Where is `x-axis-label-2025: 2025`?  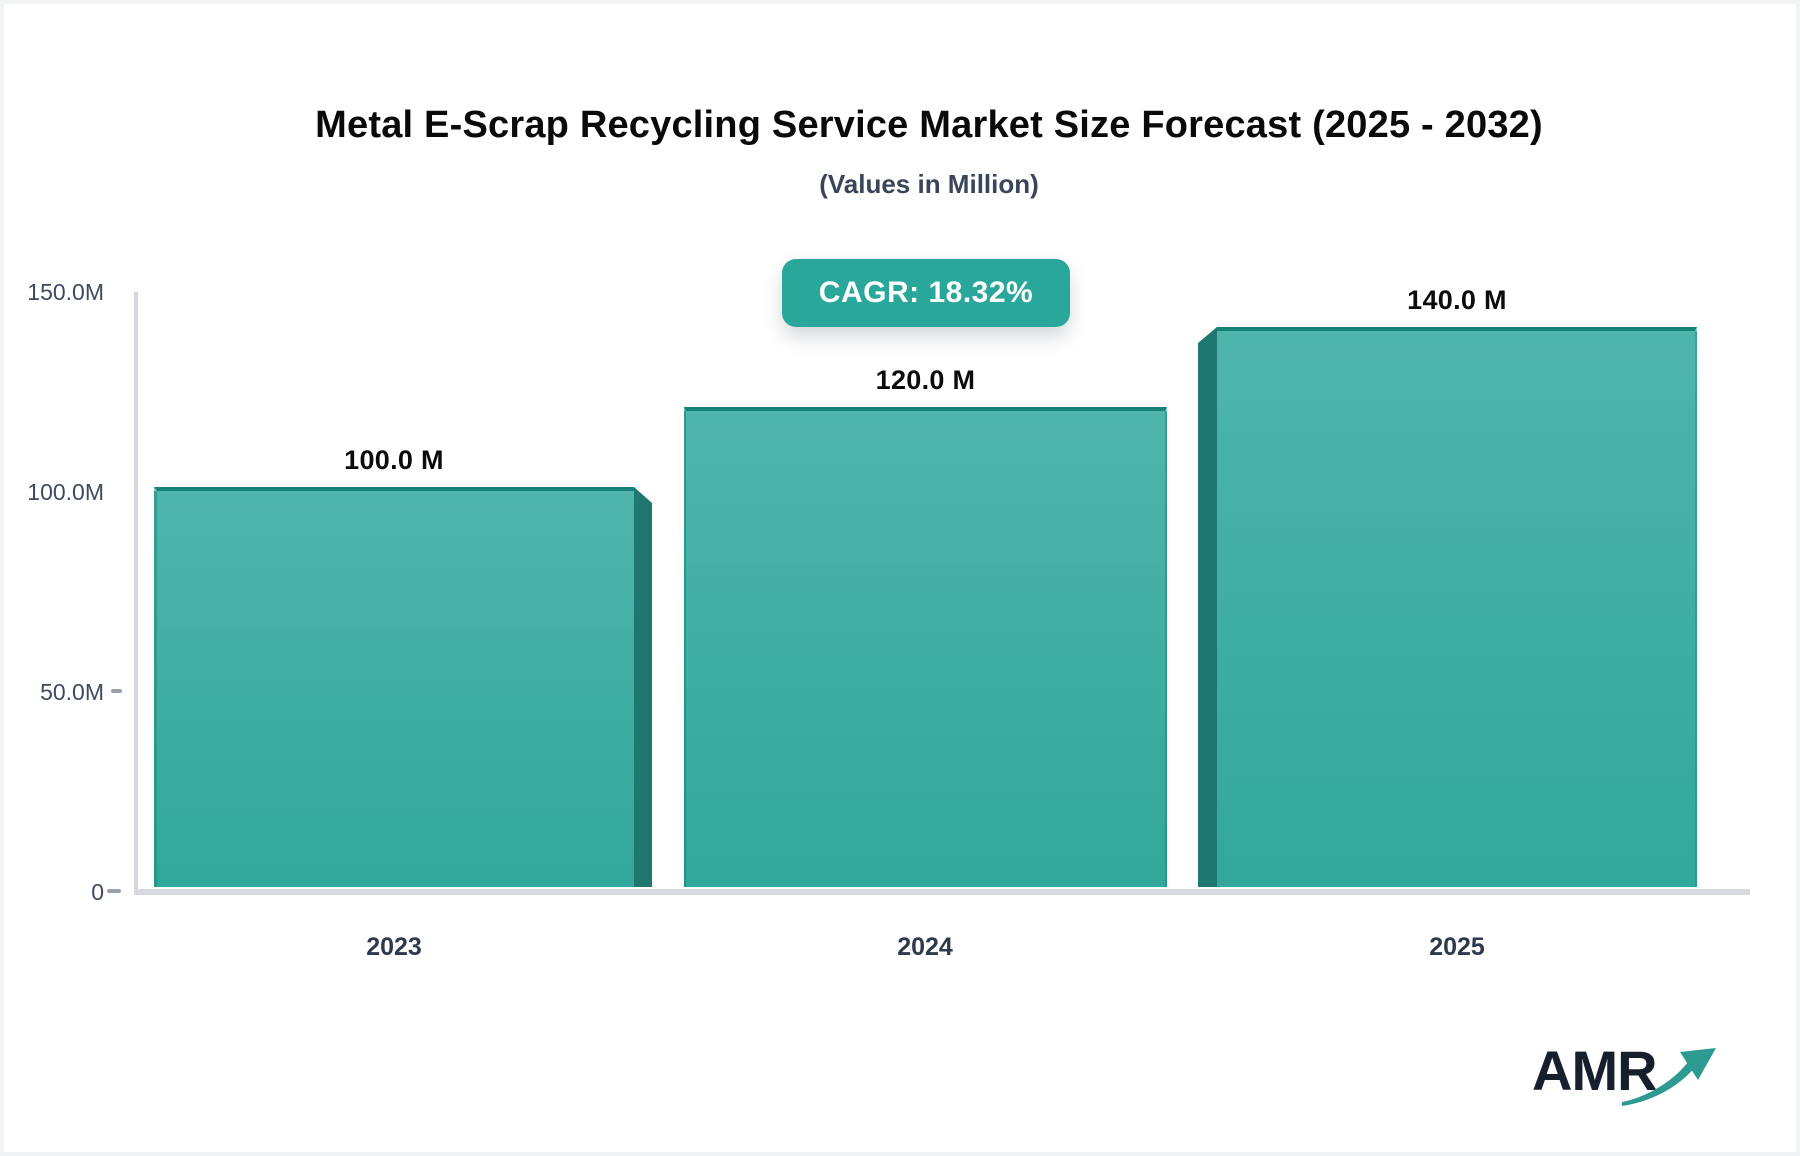
x-axis-label-2025: 2025 is located at coordinates (1457, 947).